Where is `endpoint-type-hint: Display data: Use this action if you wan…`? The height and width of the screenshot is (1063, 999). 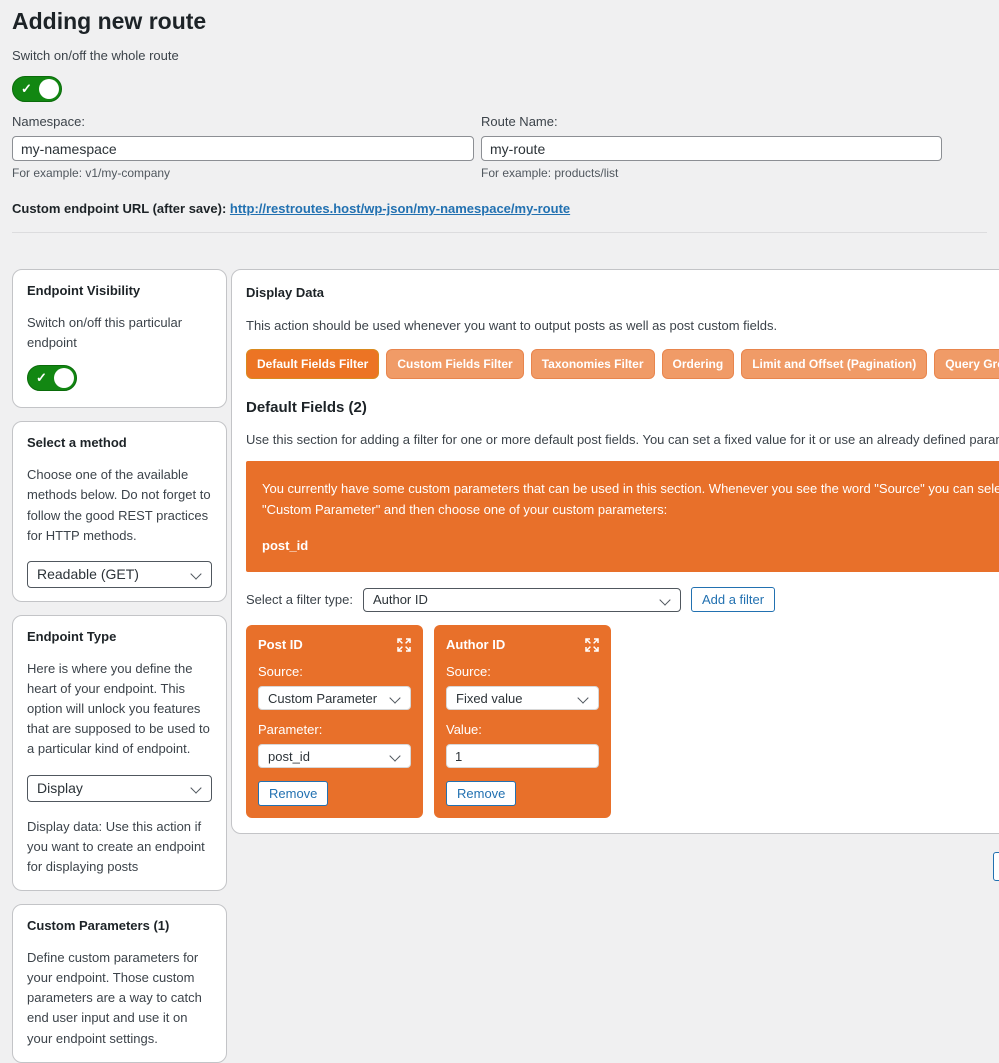 endpoint-type-hint: Display data: Use this action if you wan… is located at coordinates (116, 846).